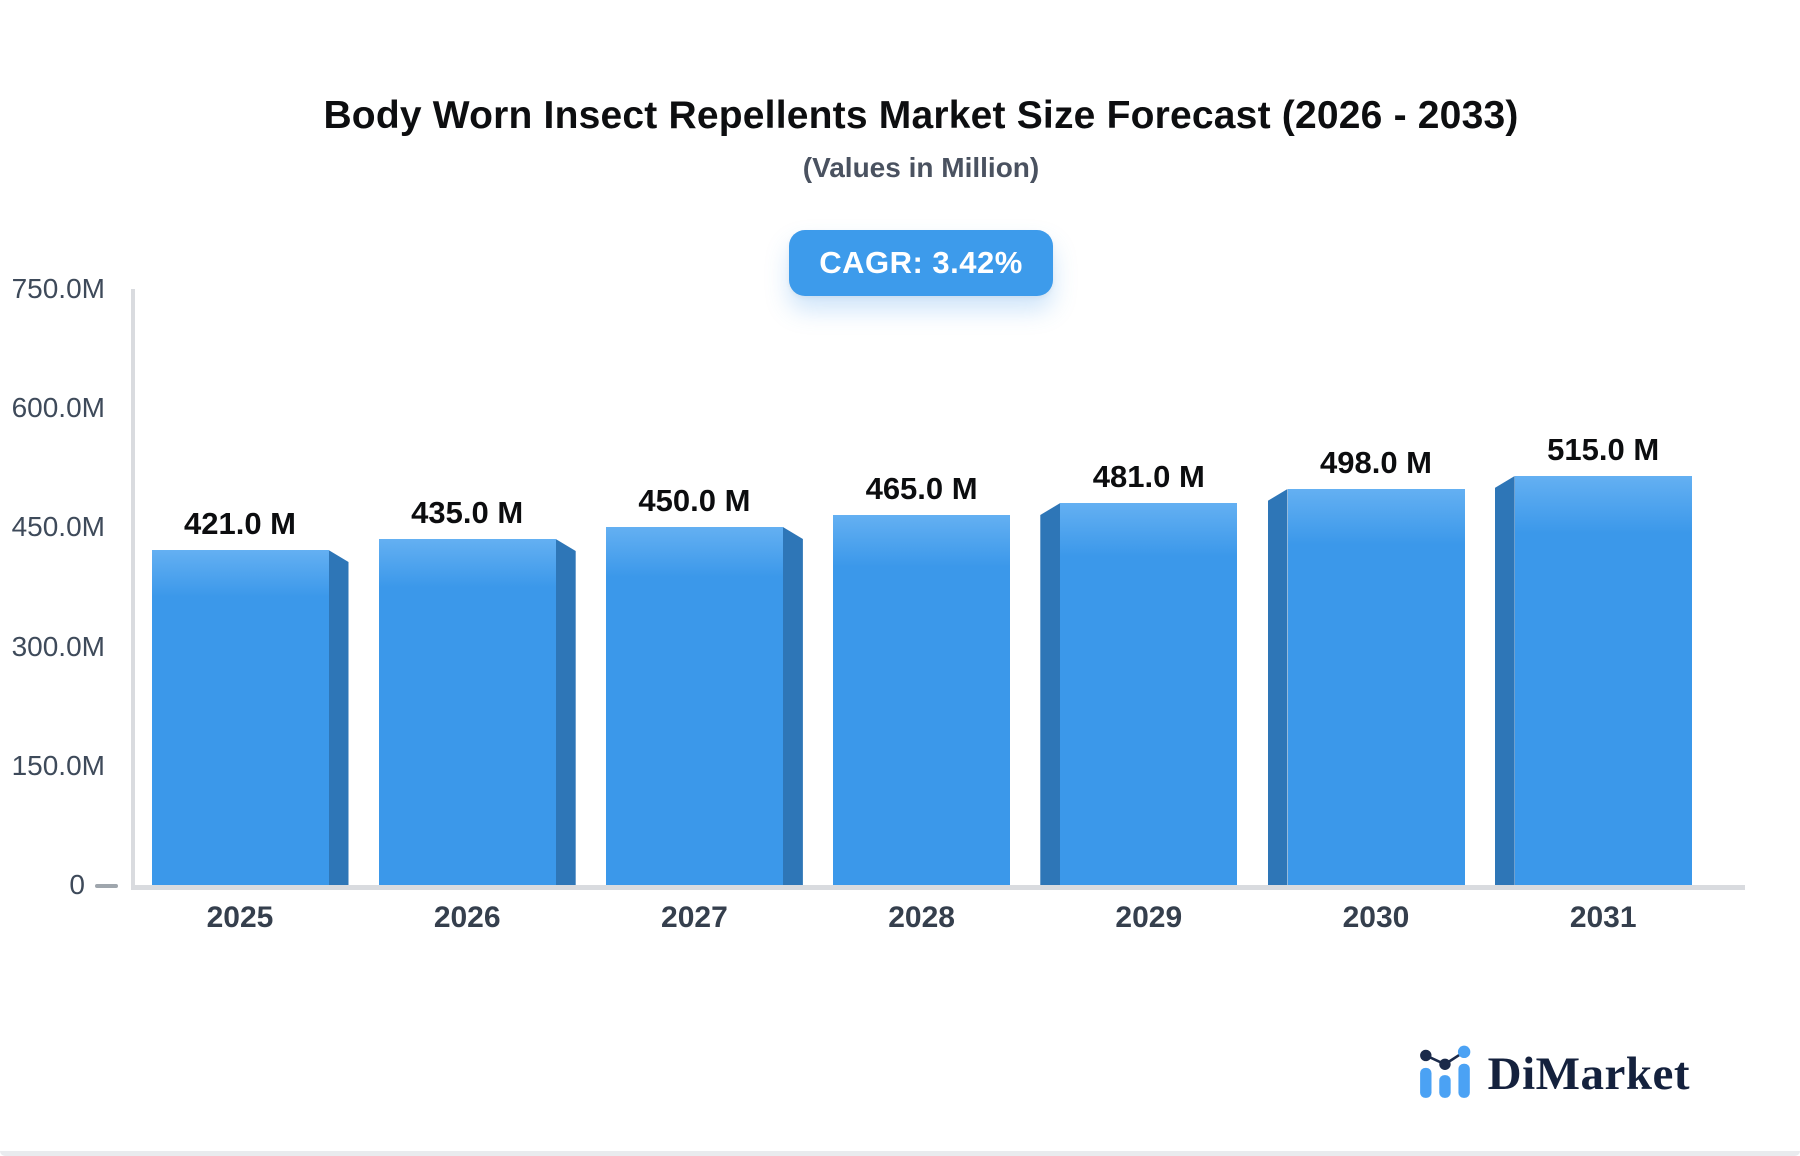 This screenshot has height=1156, width=1800. Describe the element at coordinates (240, 917) in the screenshot. I see `x-axis-label-2025: 2025` at that location.